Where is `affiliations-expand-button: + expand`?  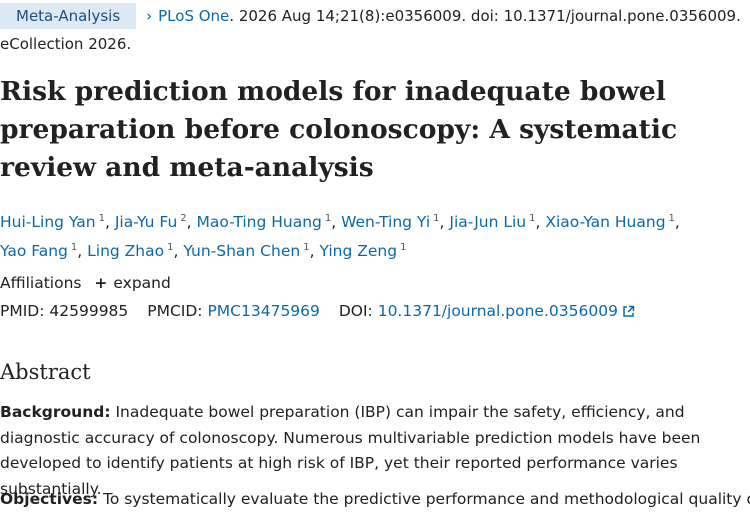
affiliations-expand-button: + expand is located at coordinates (132, 283).